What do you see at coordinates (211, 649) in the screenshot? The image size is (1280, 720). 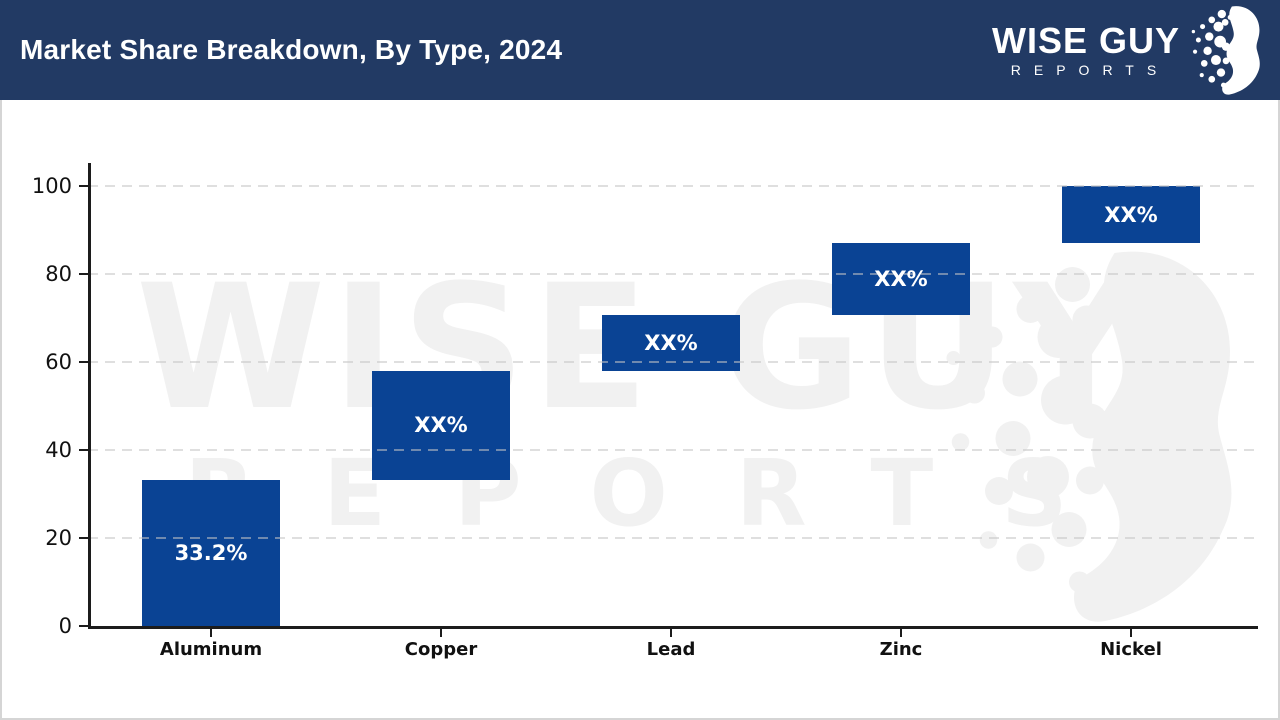 I see `category-label-aluminum: Aluminum` at bounding box center [211, 649].